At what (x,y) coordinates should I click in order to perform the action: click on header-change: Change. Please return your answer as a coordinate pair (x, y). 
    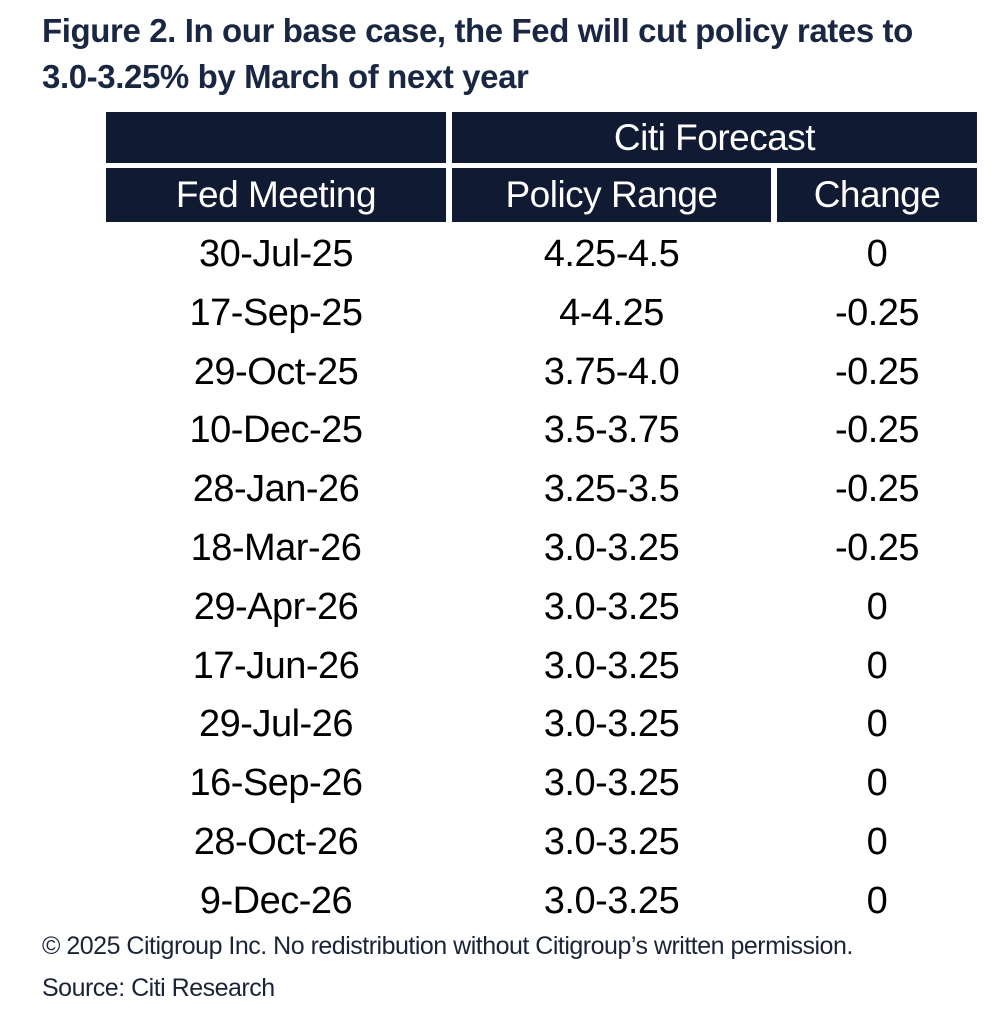
    Looking at the image, I should click on (877, 195).